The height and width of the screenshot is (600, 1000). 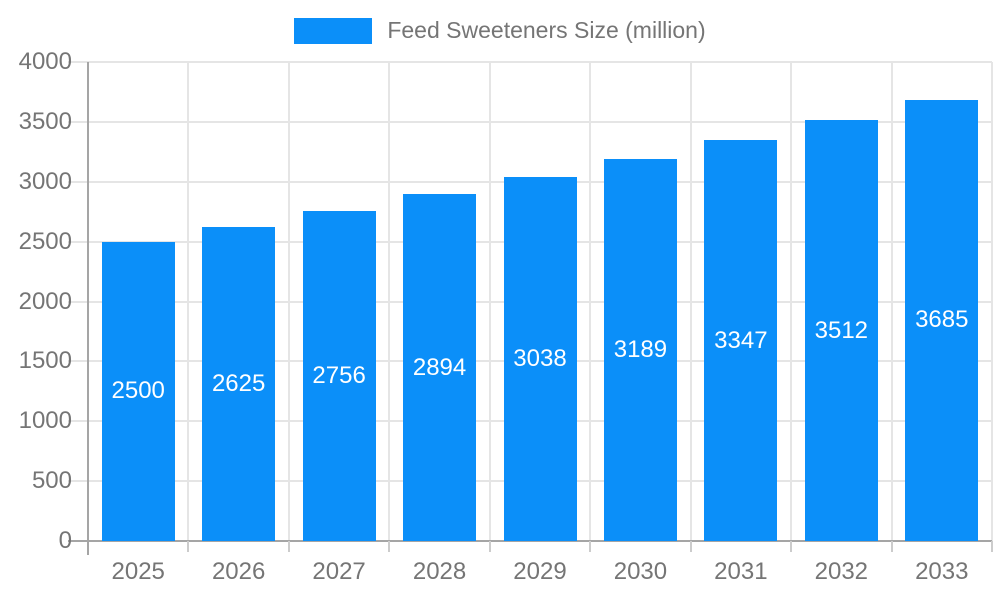 I want to click on x-tick-label: 2033, so click(x=942, y=571).